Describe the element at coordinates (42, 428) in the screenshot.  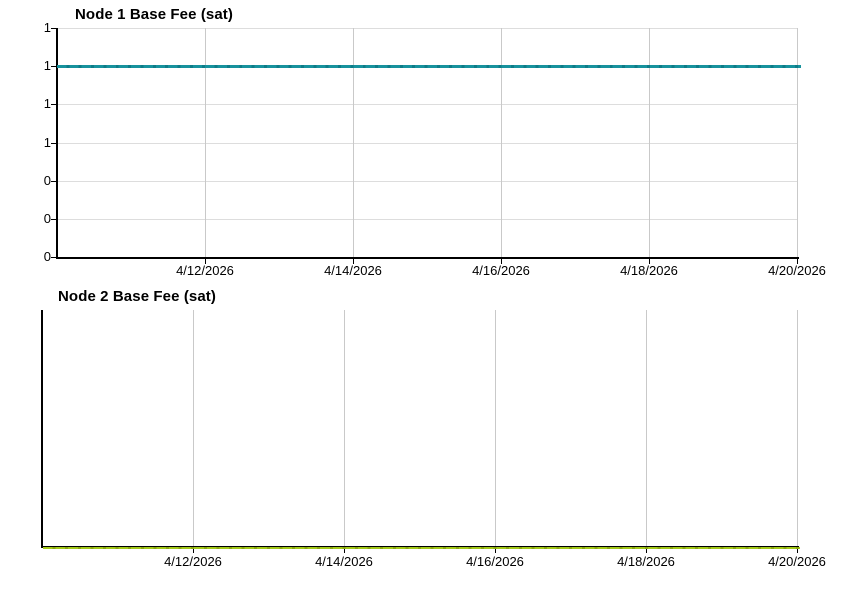
I see `y-axis-line` at that location.